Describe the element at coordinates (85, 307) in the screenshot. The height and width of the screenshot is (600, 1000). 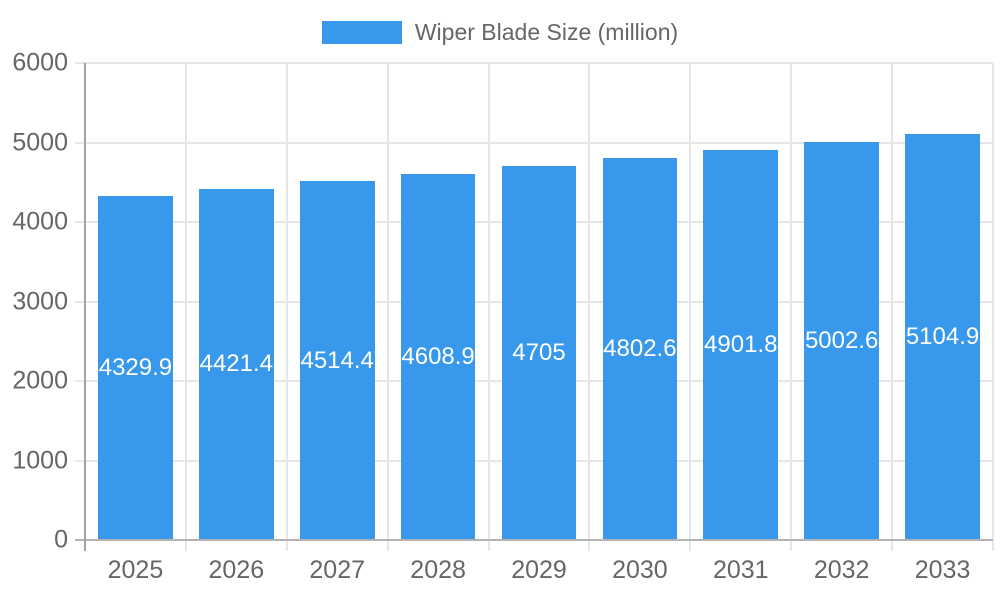
I see `y-axis-line` at that location.